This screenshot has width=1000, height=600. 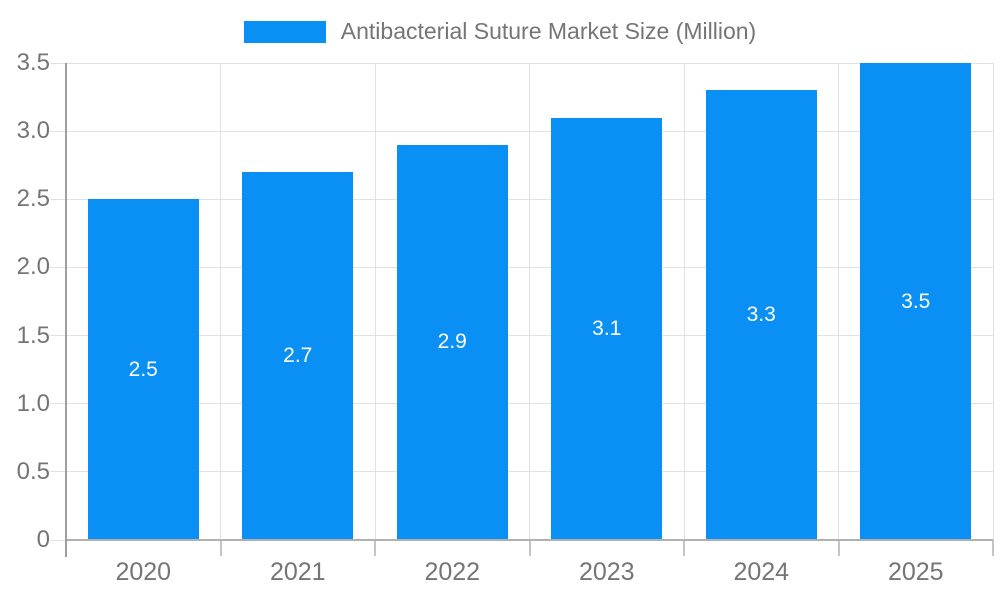 What do you see at coordinates (33, 471) in the screenshot?
I see `y-tick-label: 0.5` at bounding box center [33, 471].